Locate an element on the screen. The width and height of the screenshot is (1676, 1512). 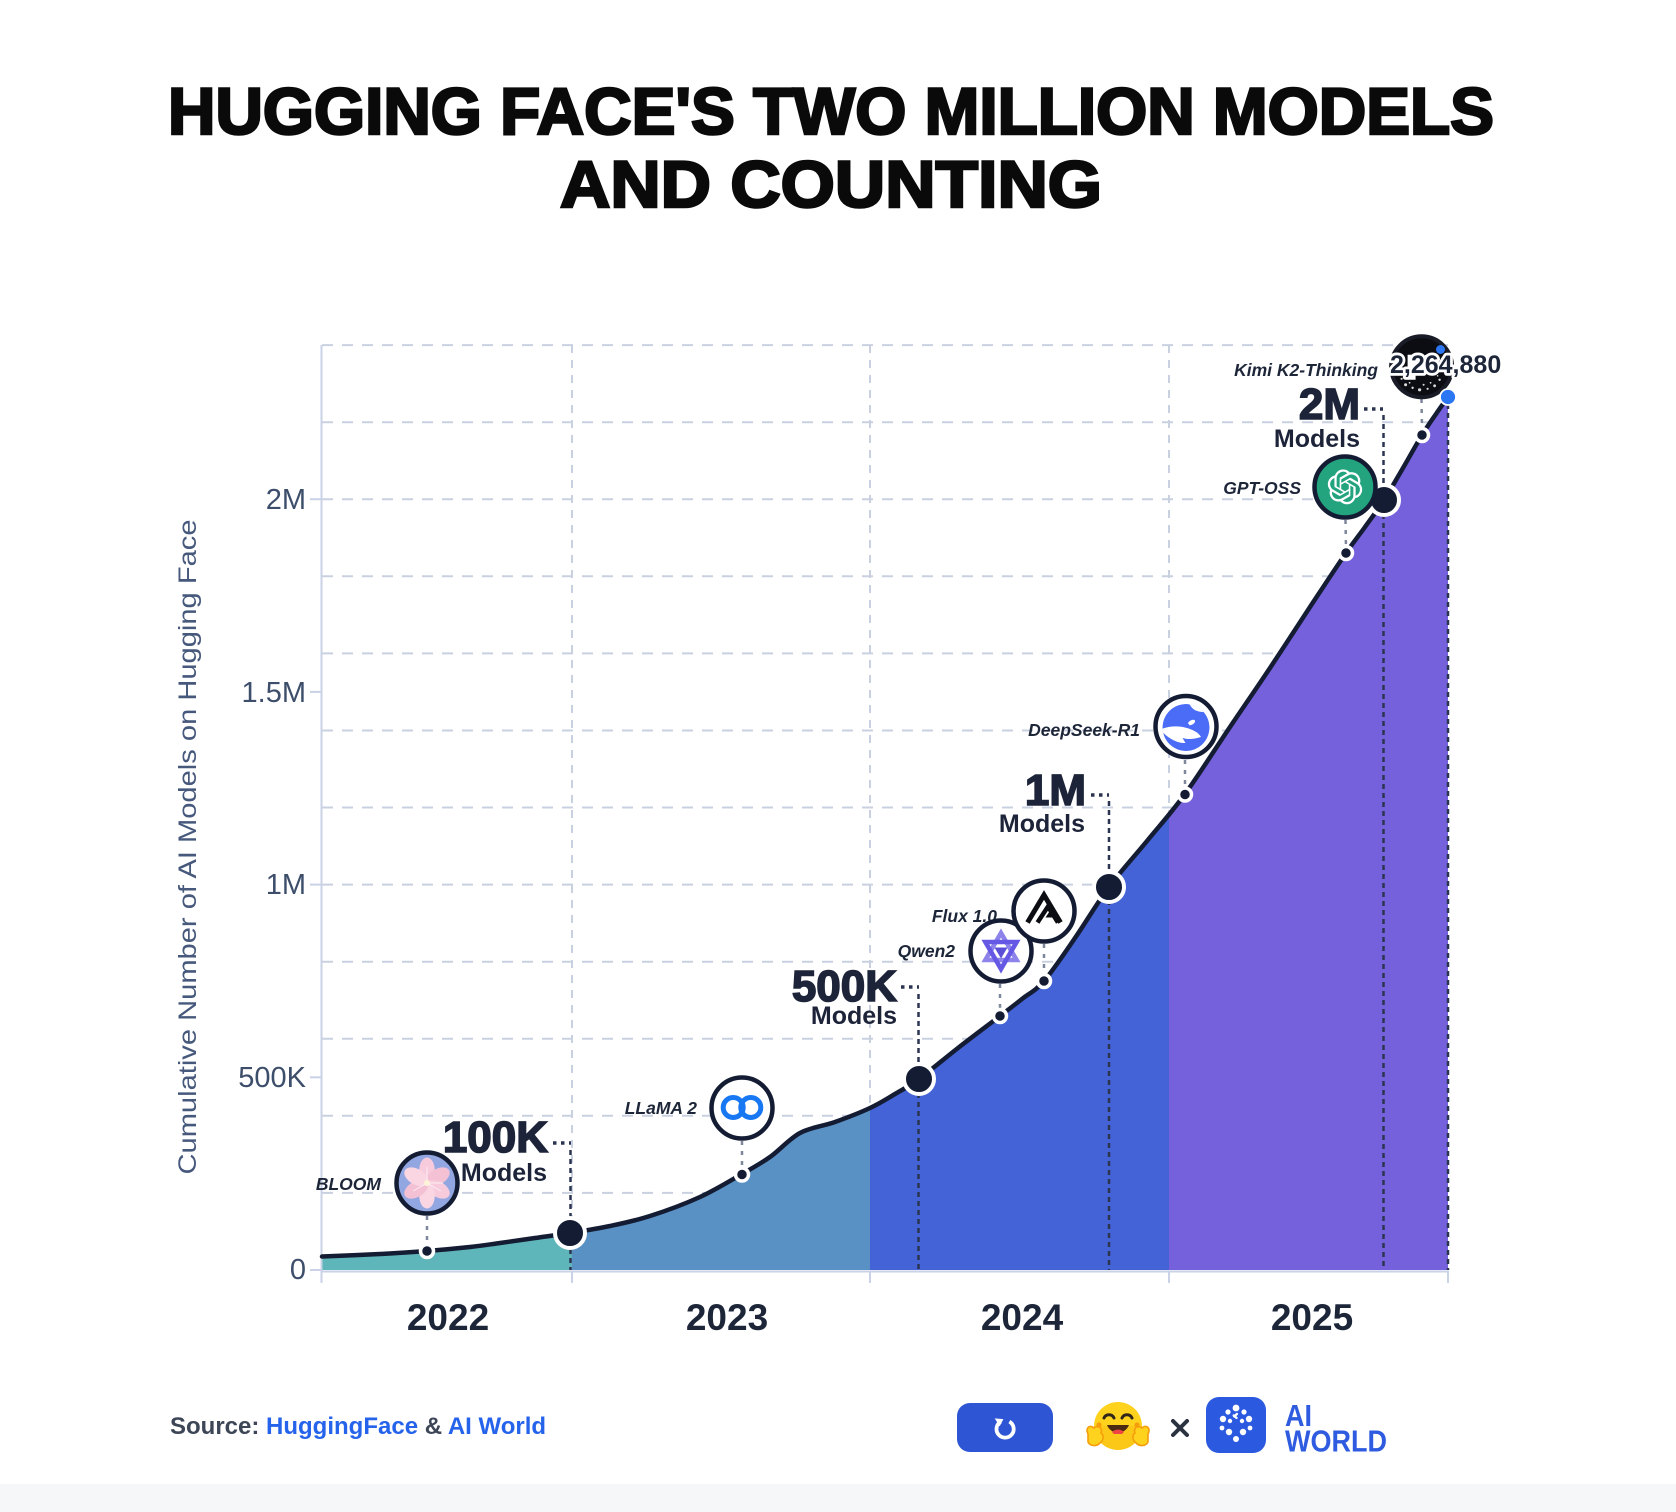
svg-text: AND COUNTING is located at coordinates (831, 184).